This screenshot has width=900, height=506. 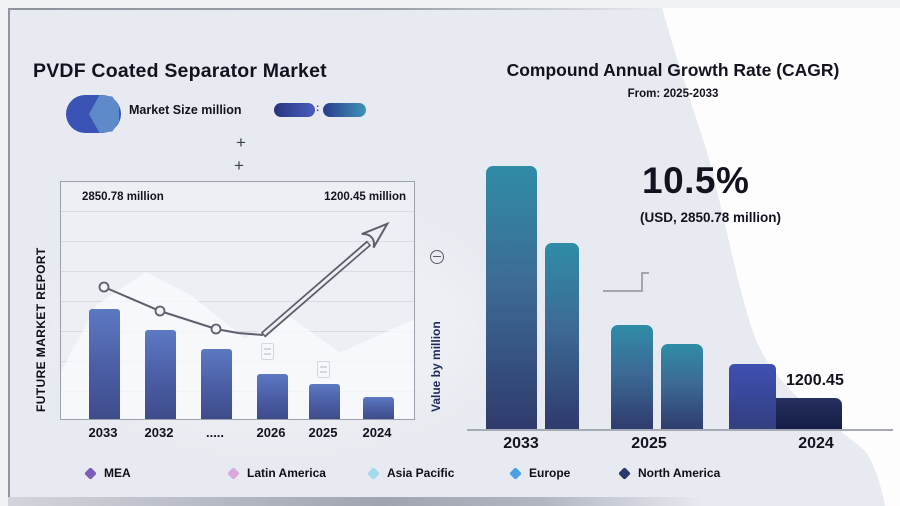 What do you see at coordinates (679, 473) in the screenshot?
I see `legend-label: North America` at bounding box center [679, 473].